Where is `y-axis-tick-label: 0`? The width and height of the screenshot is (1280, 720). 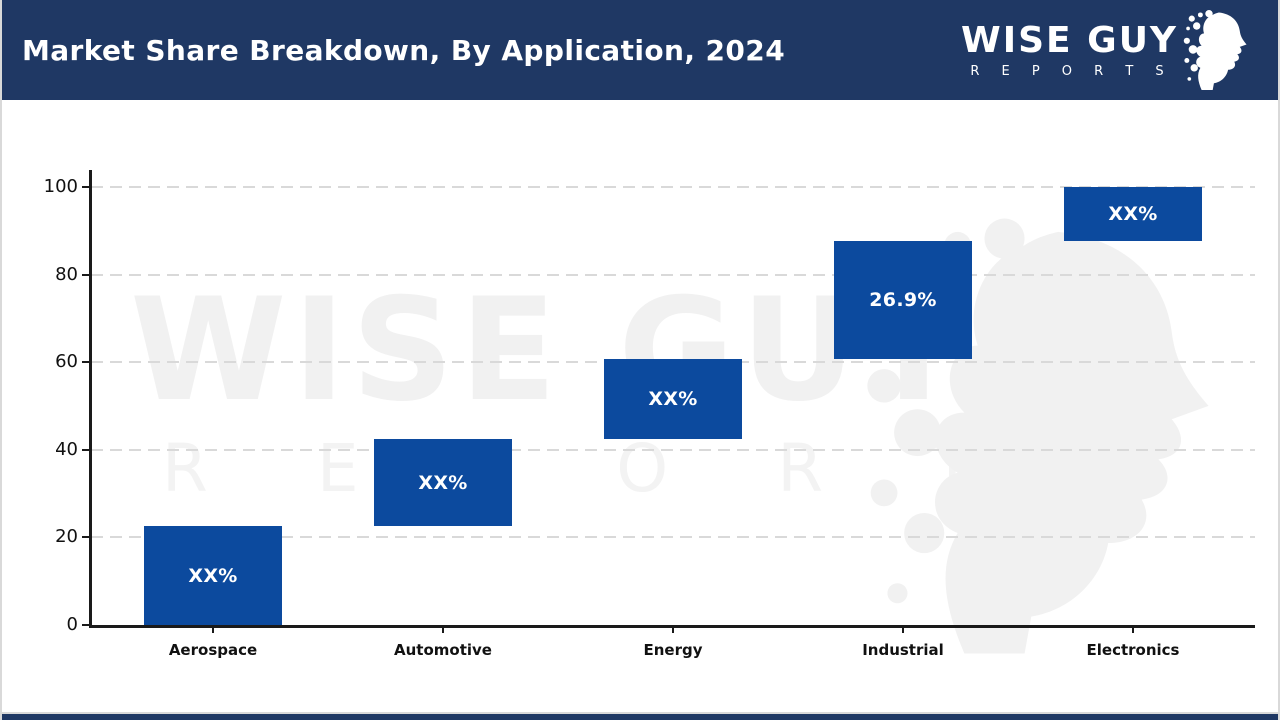 y-axis-tick-label: 0 is located at coordinates (72, 624).